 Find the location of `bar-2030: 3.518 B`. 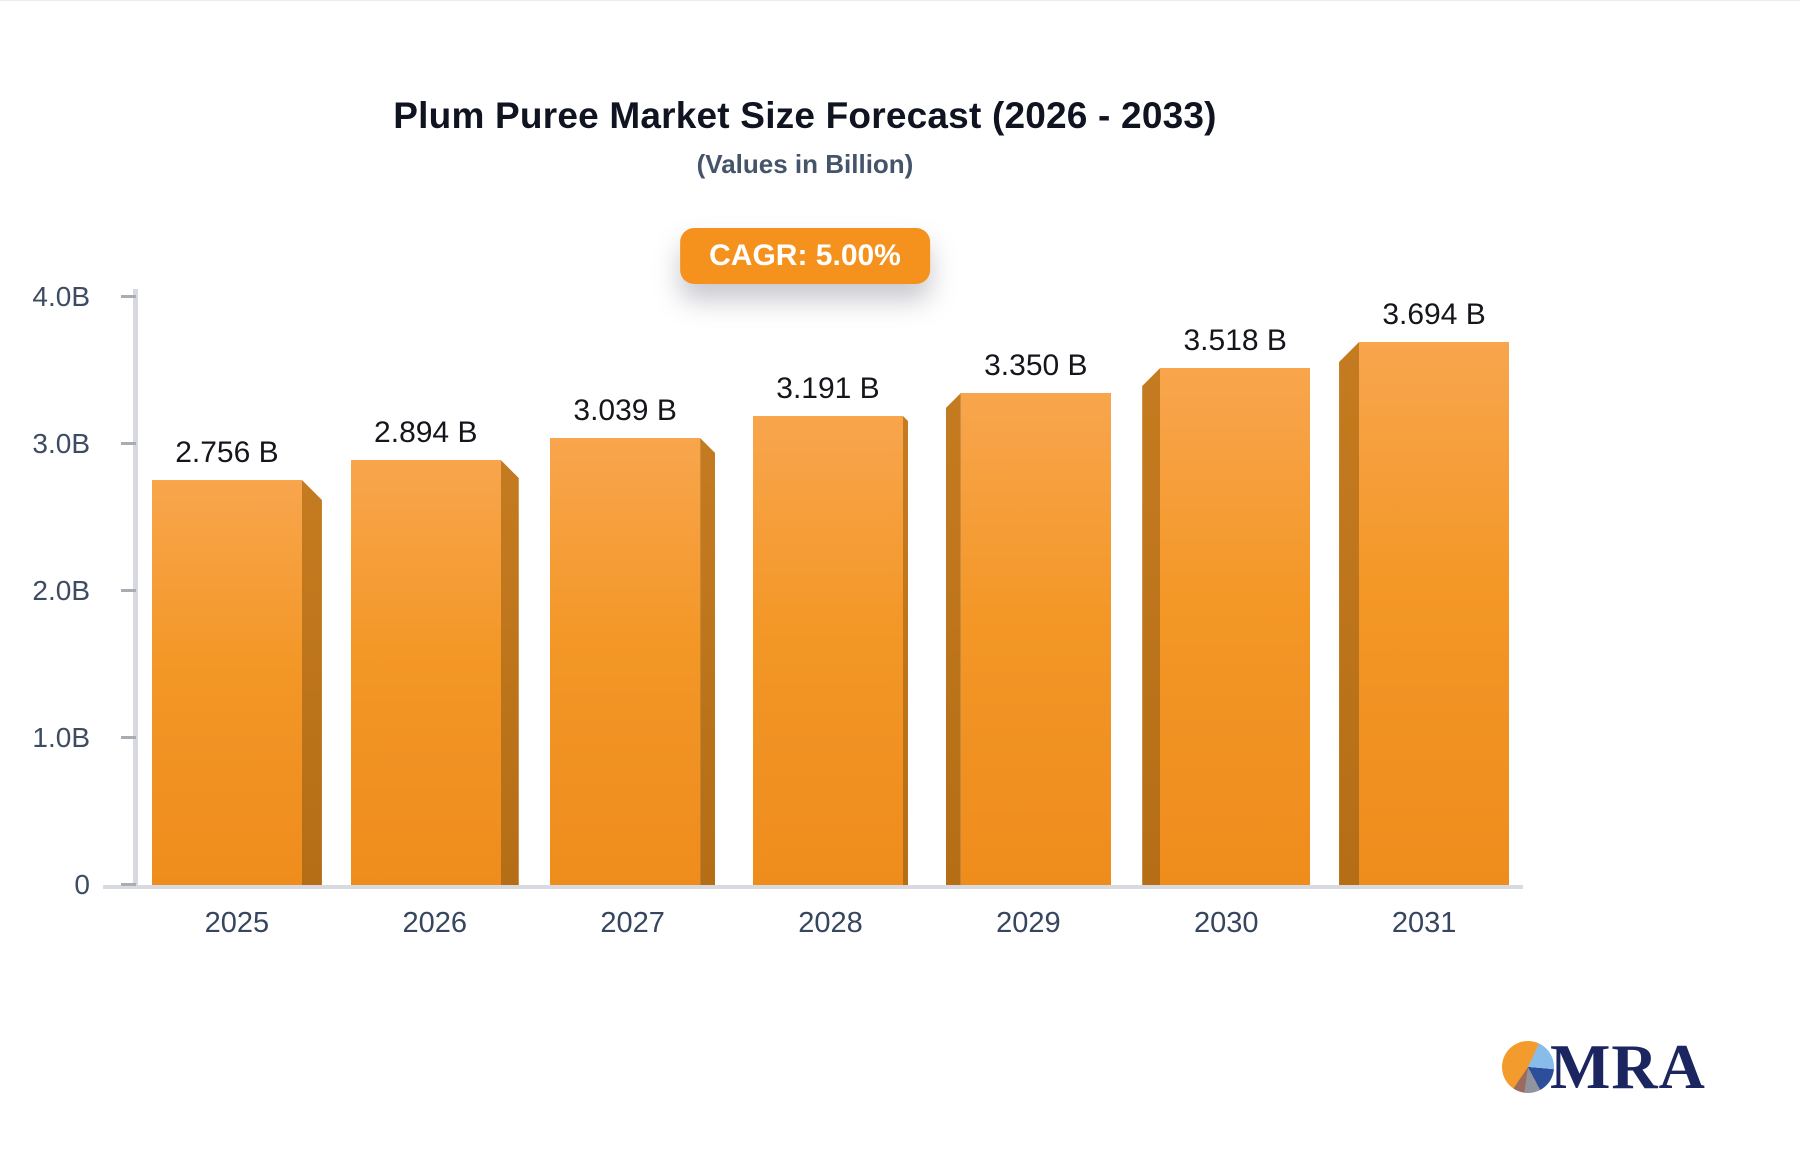

bar-2030: 3.518 B is located at coordinates (1226, 604).